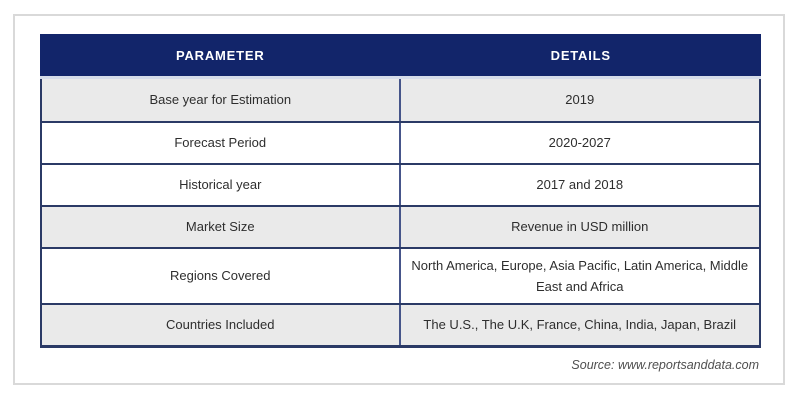  What do you see at coordinates (580, 55) in the screenshot?
I see `header-cell-details: DETAILS` at bounding box center [580, 55].